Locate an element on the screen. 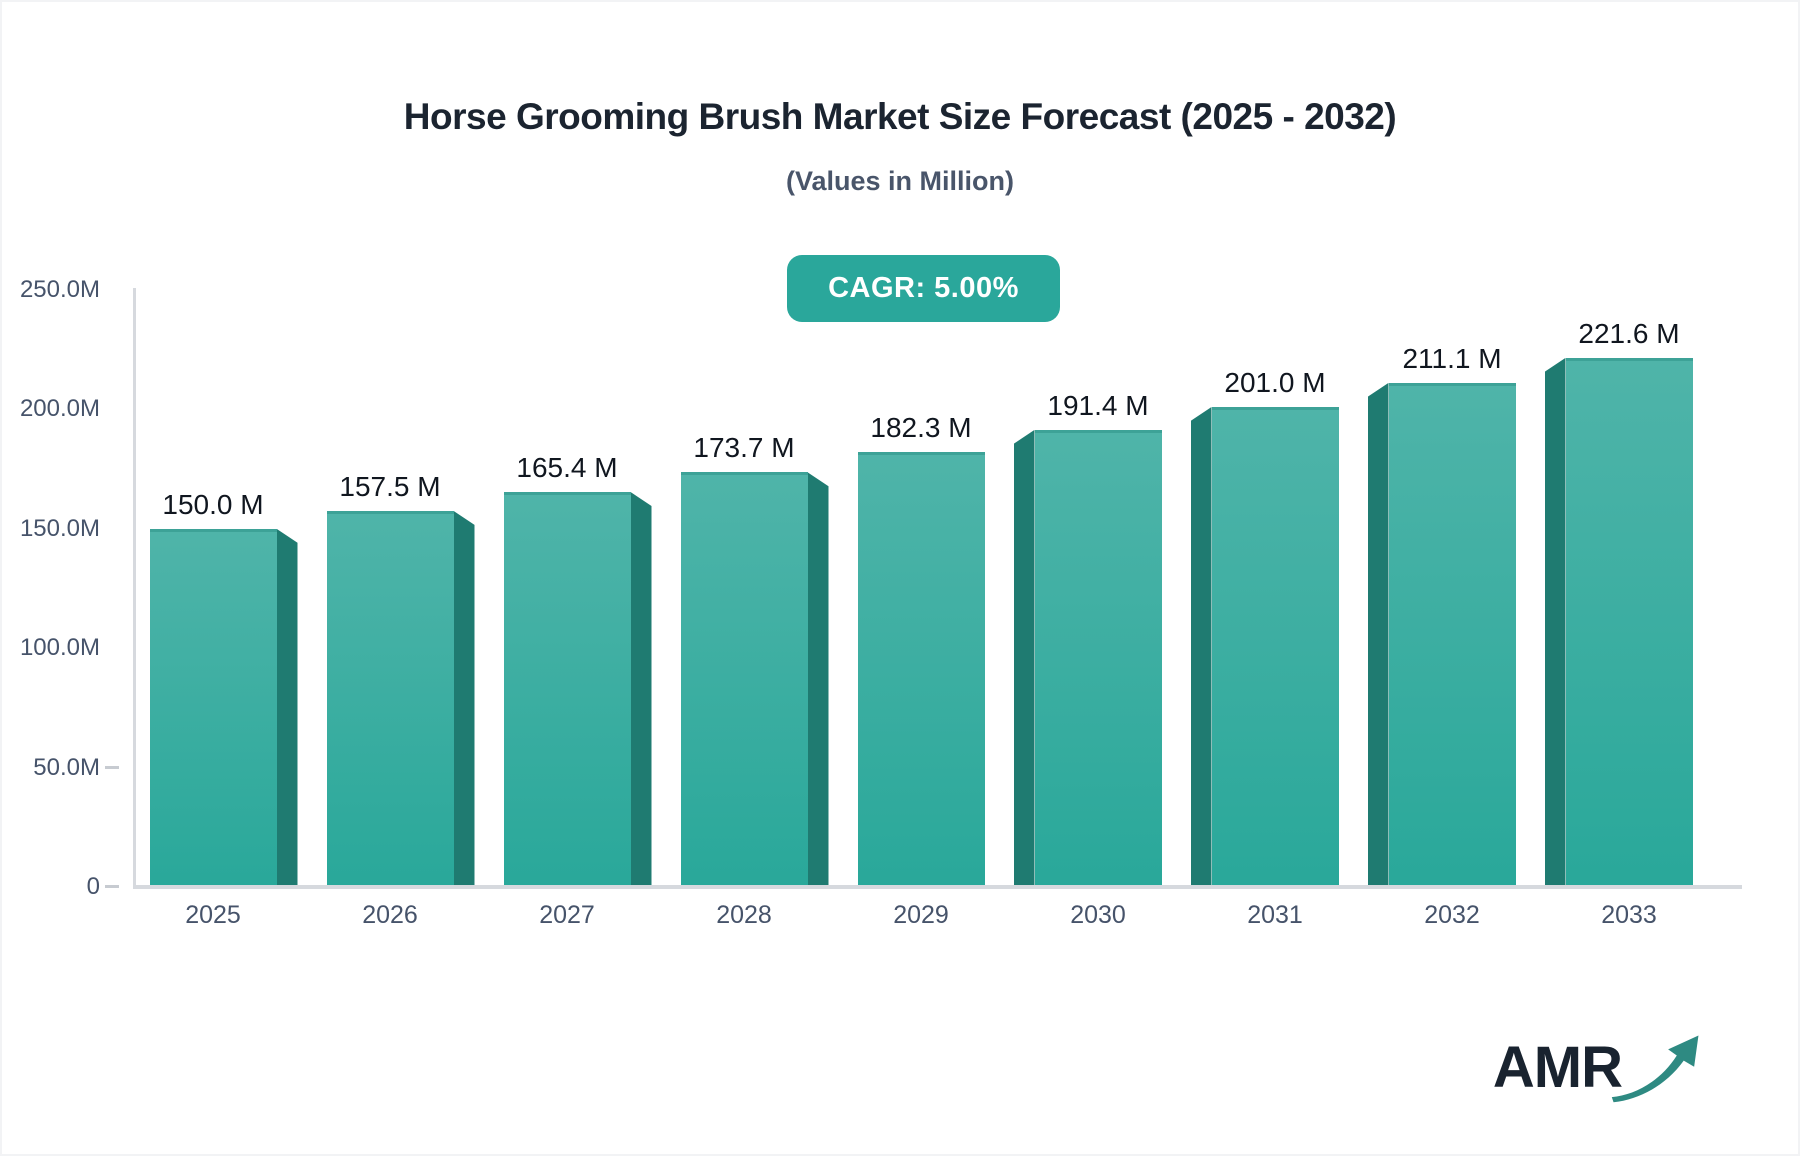  bar-2025 is located at coordinates (213, 707).